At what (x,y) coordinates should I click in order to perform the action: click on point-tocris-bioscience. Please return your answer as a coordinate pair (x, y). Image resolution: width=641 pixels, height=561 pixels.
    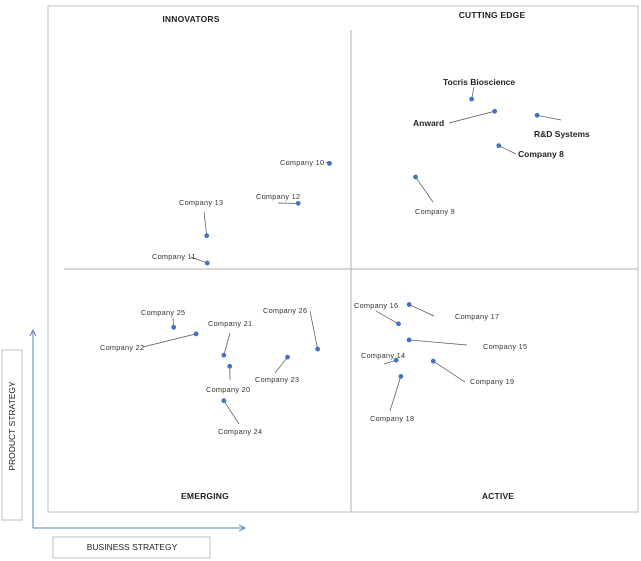
    Looking at the image, I should click on (472, 99).